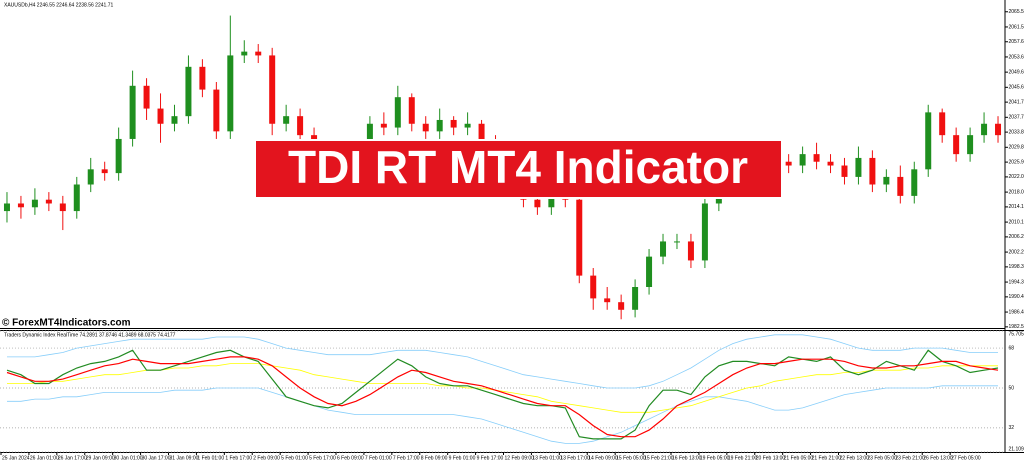 The width and height of the screenshot is (1024, 462). I want to click on y-tick-label: 2057.60, so click(1016, 42).